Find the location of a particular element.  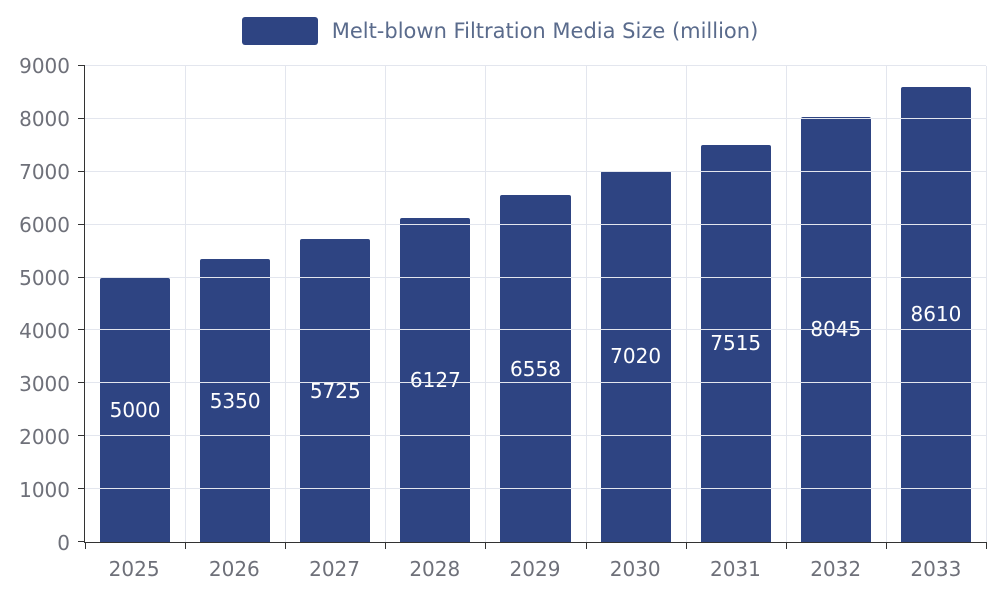

bar-cell: 6127 is located at coordinates (435, 304).